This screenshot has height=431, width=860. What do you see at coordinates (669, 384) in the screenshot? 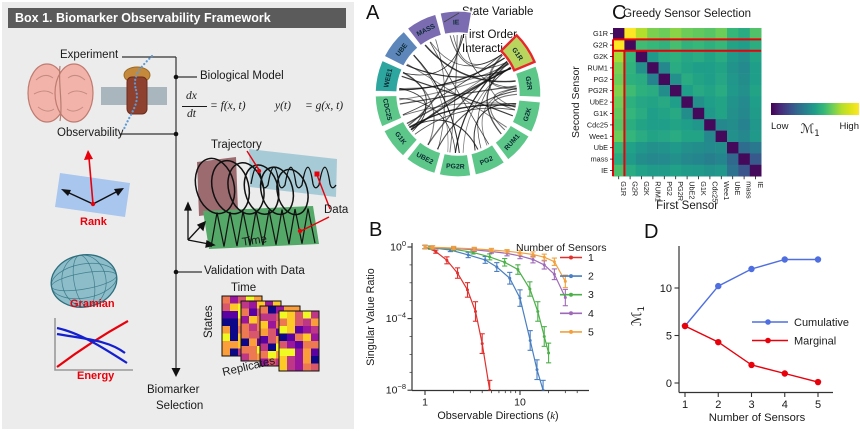
I see `y-tick-label: 0` at bounding box center [669, 384].